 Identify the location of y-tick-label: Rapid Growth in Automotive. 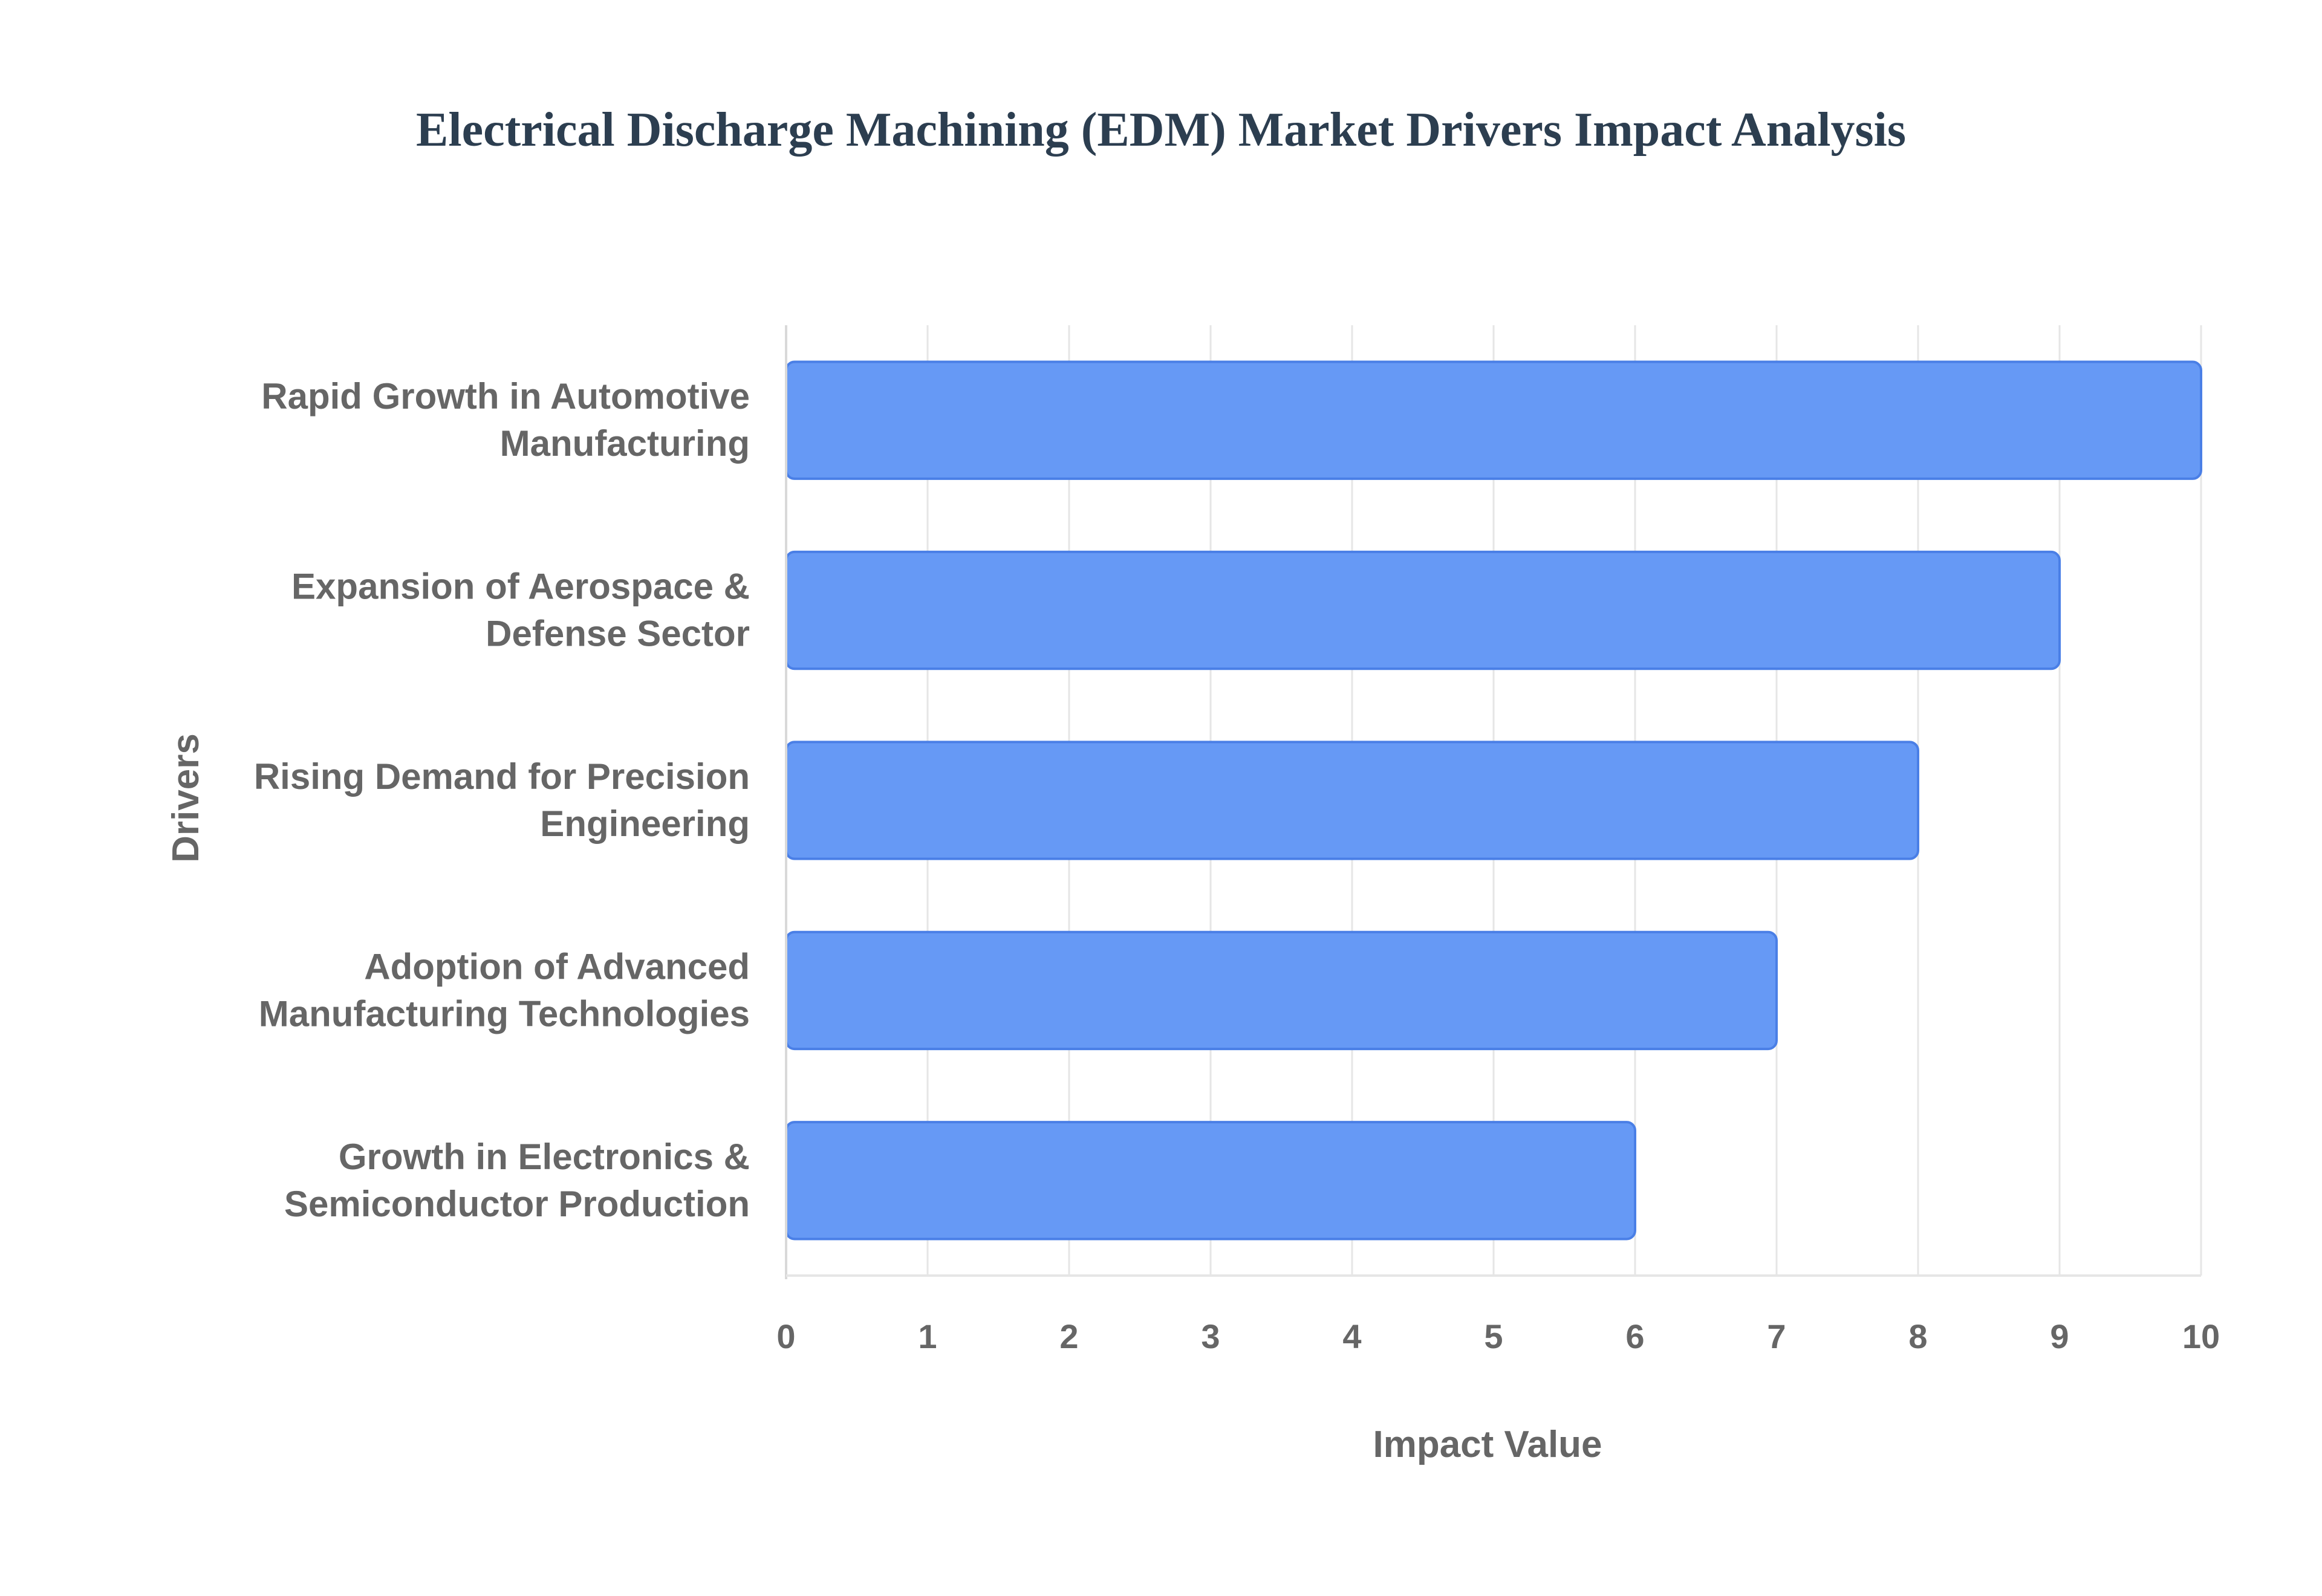
(506, 396).